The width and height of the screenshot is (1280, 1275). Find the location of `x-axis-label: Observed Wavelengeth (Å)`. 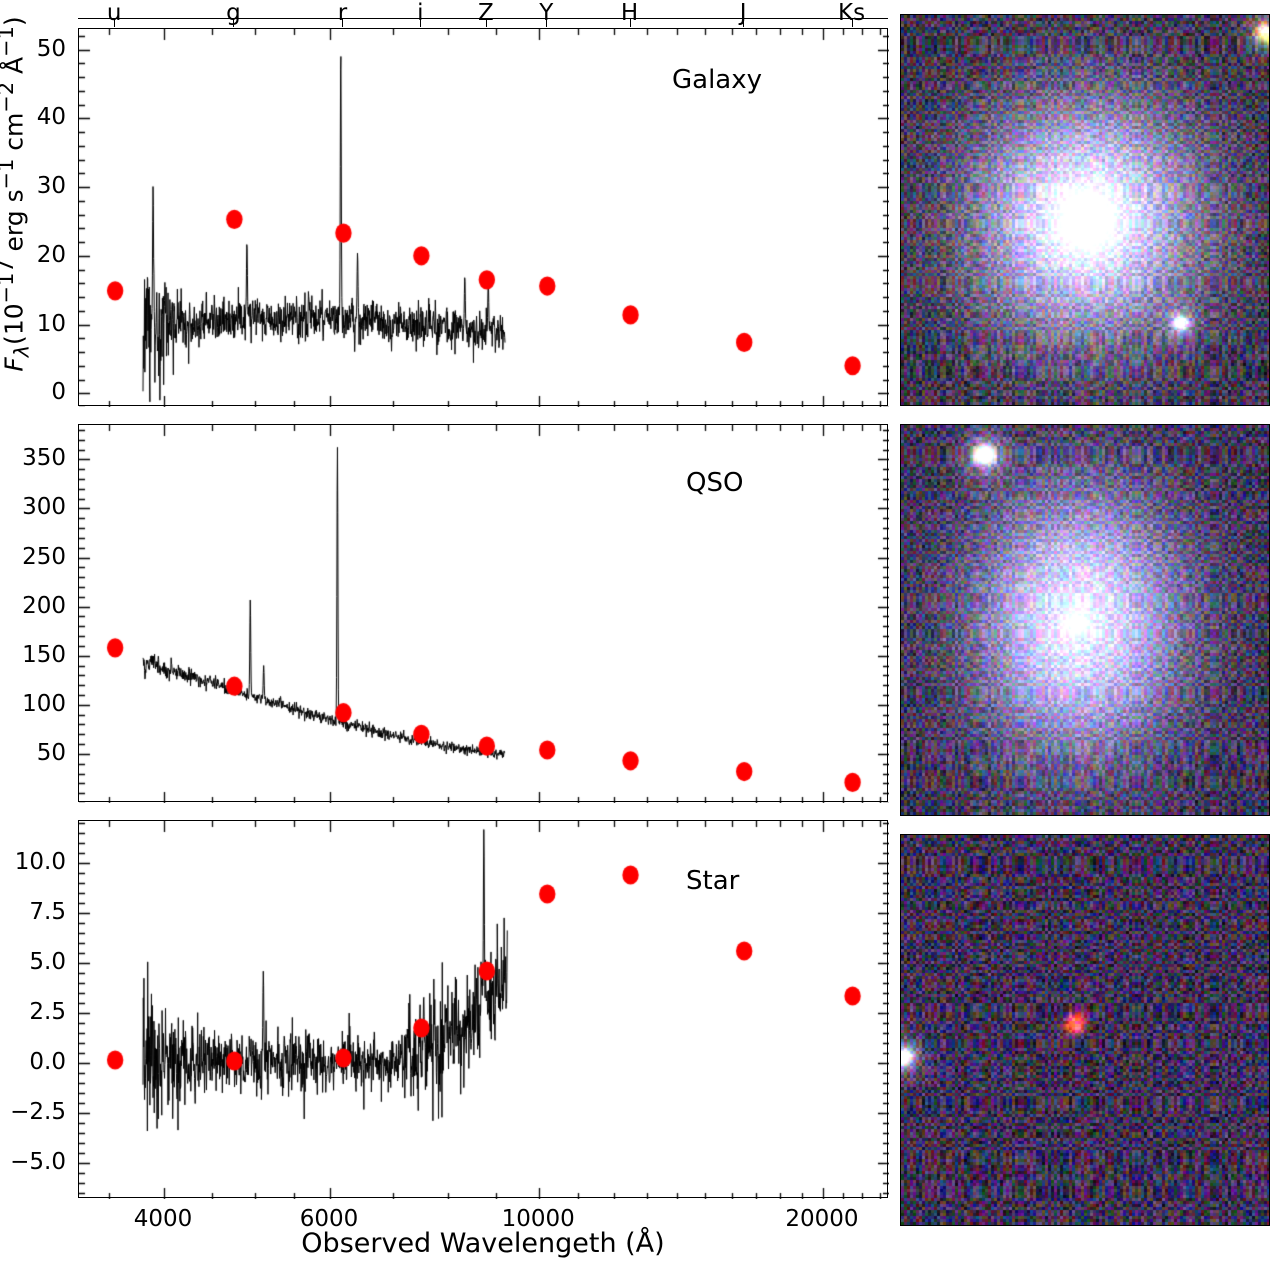

x-axis-label: Observed Wavelengeth (Å) is located at coordinates (483, 1243).